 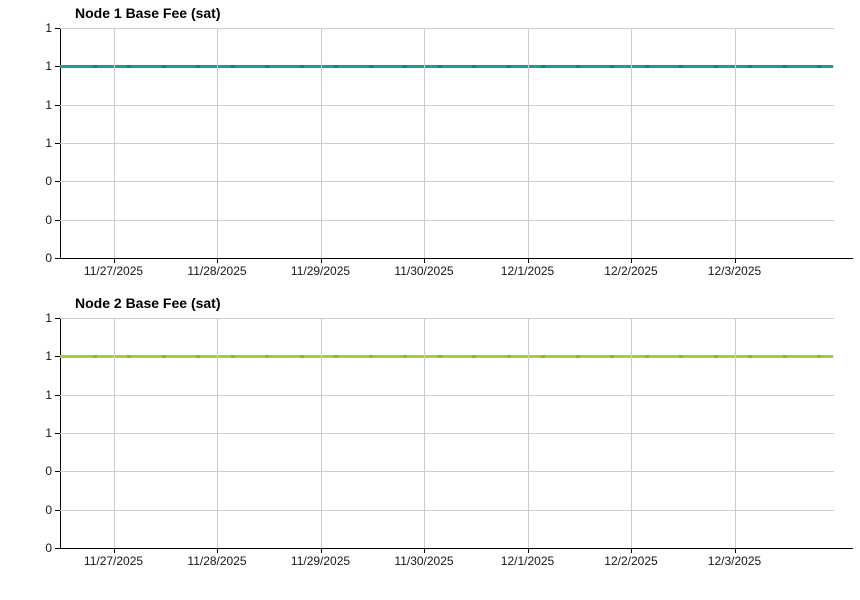 What do you see at coordinates (148, 303) in the screenshot?
I see `chart-title: Node 2 Base Fee (sat)` at bounding box center [148, 303].